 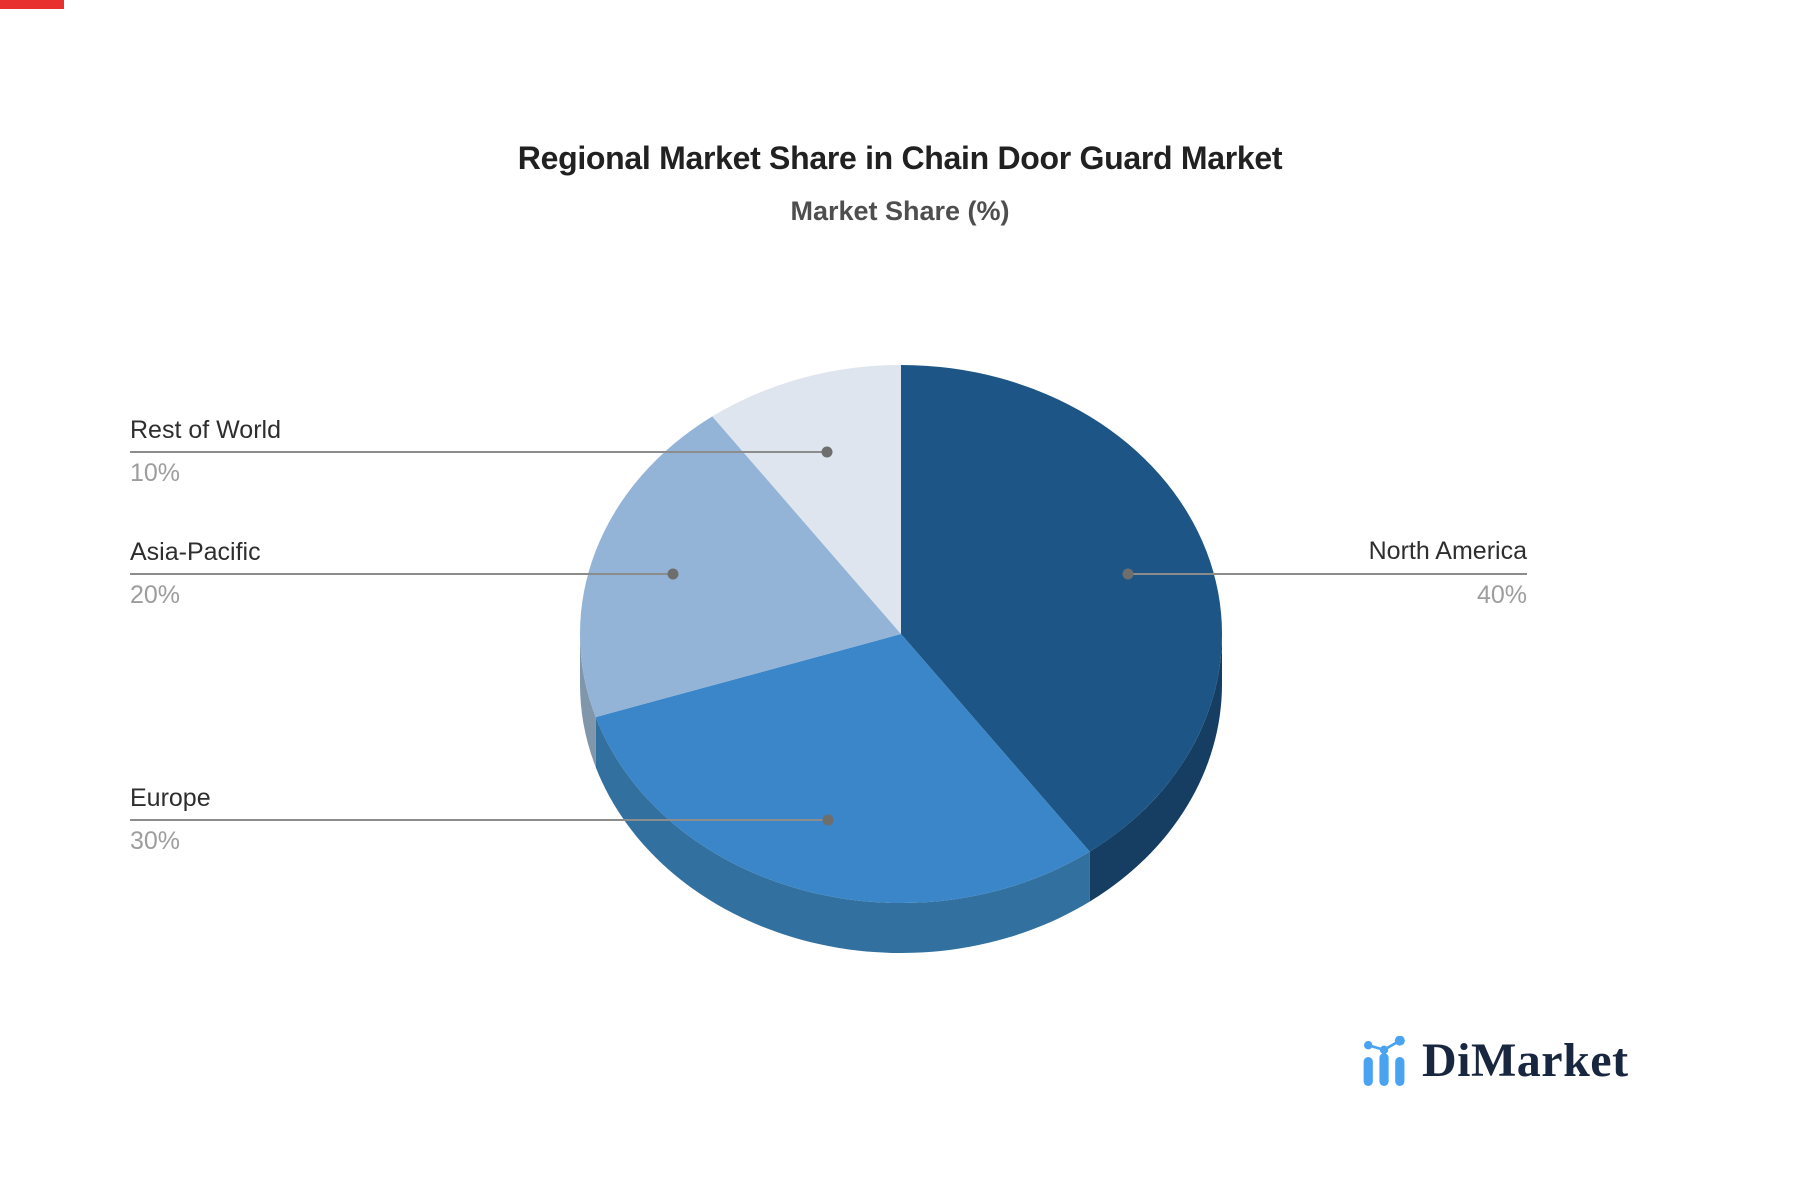 What do you see at coordinates (155, 595) in the screenshot?
I see `slice-pct-asia-pacific: 20%` at bounding box center [155, 595].